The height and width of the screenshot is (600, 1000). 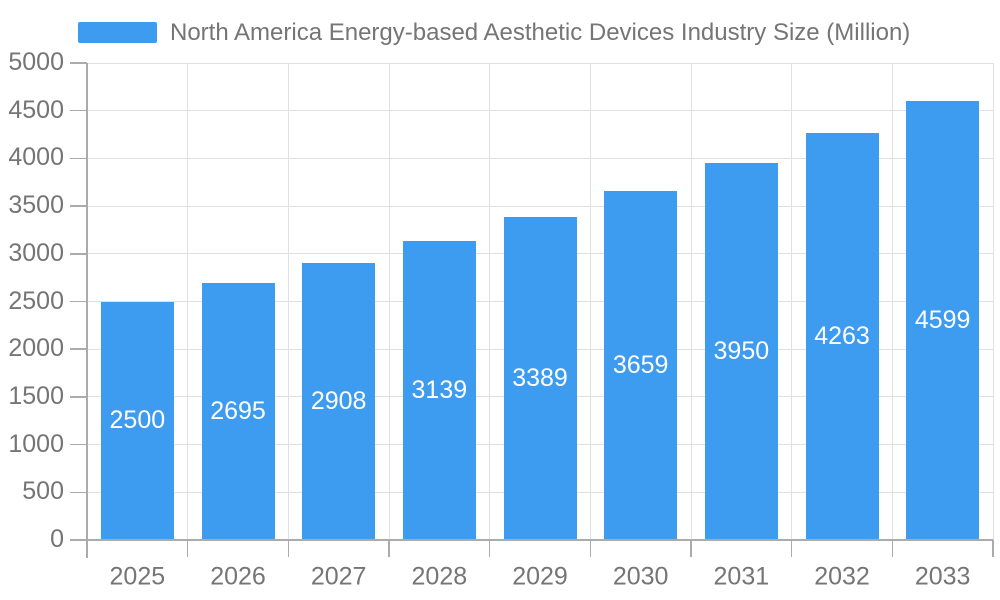 I want to click on bar-value-label: 3659, so click(x=640, y=364).